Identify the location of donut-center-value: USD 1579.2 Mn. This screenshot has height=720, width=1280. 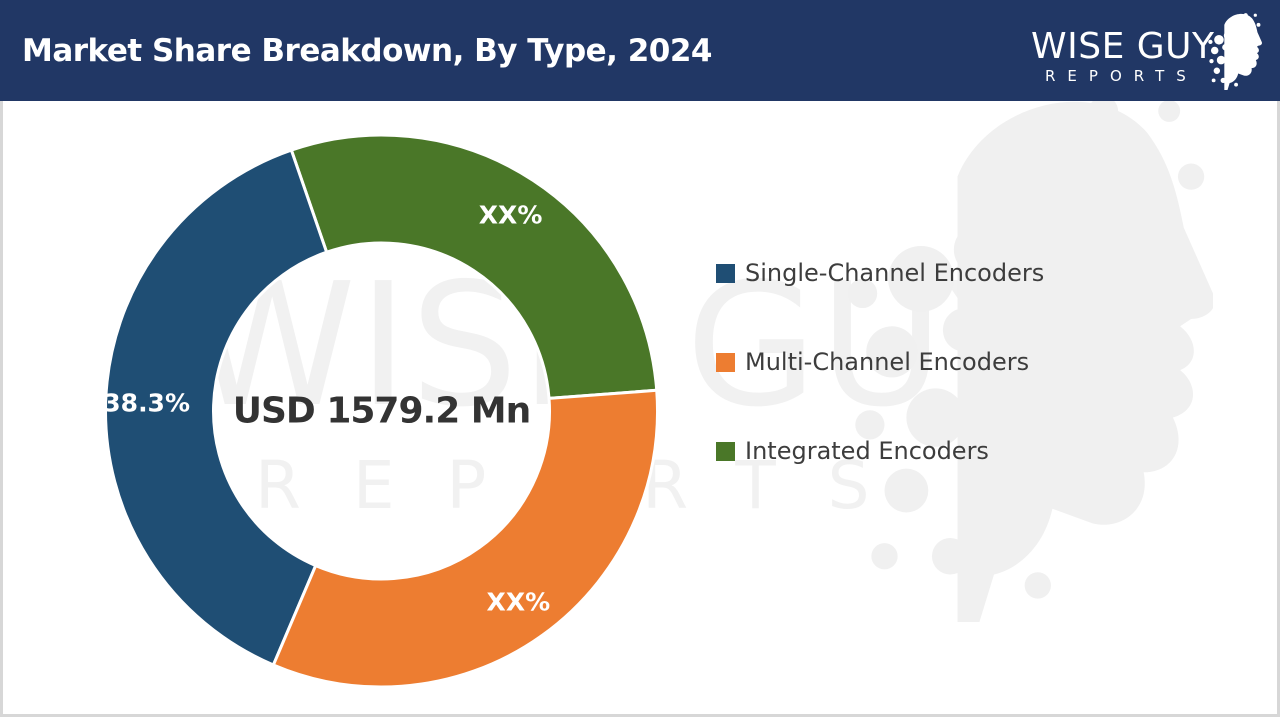
(381, 411).